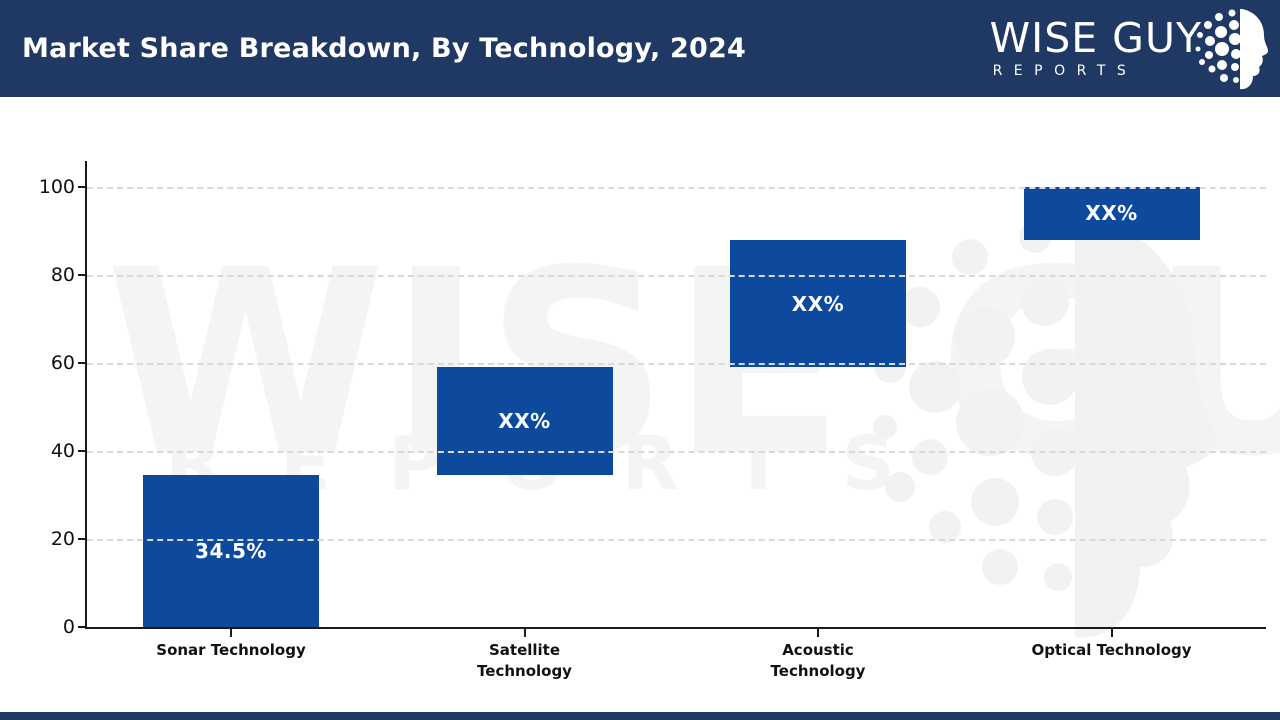 The image size is (1280, 720). I want to click on x-axis-line, so click(675, 628).